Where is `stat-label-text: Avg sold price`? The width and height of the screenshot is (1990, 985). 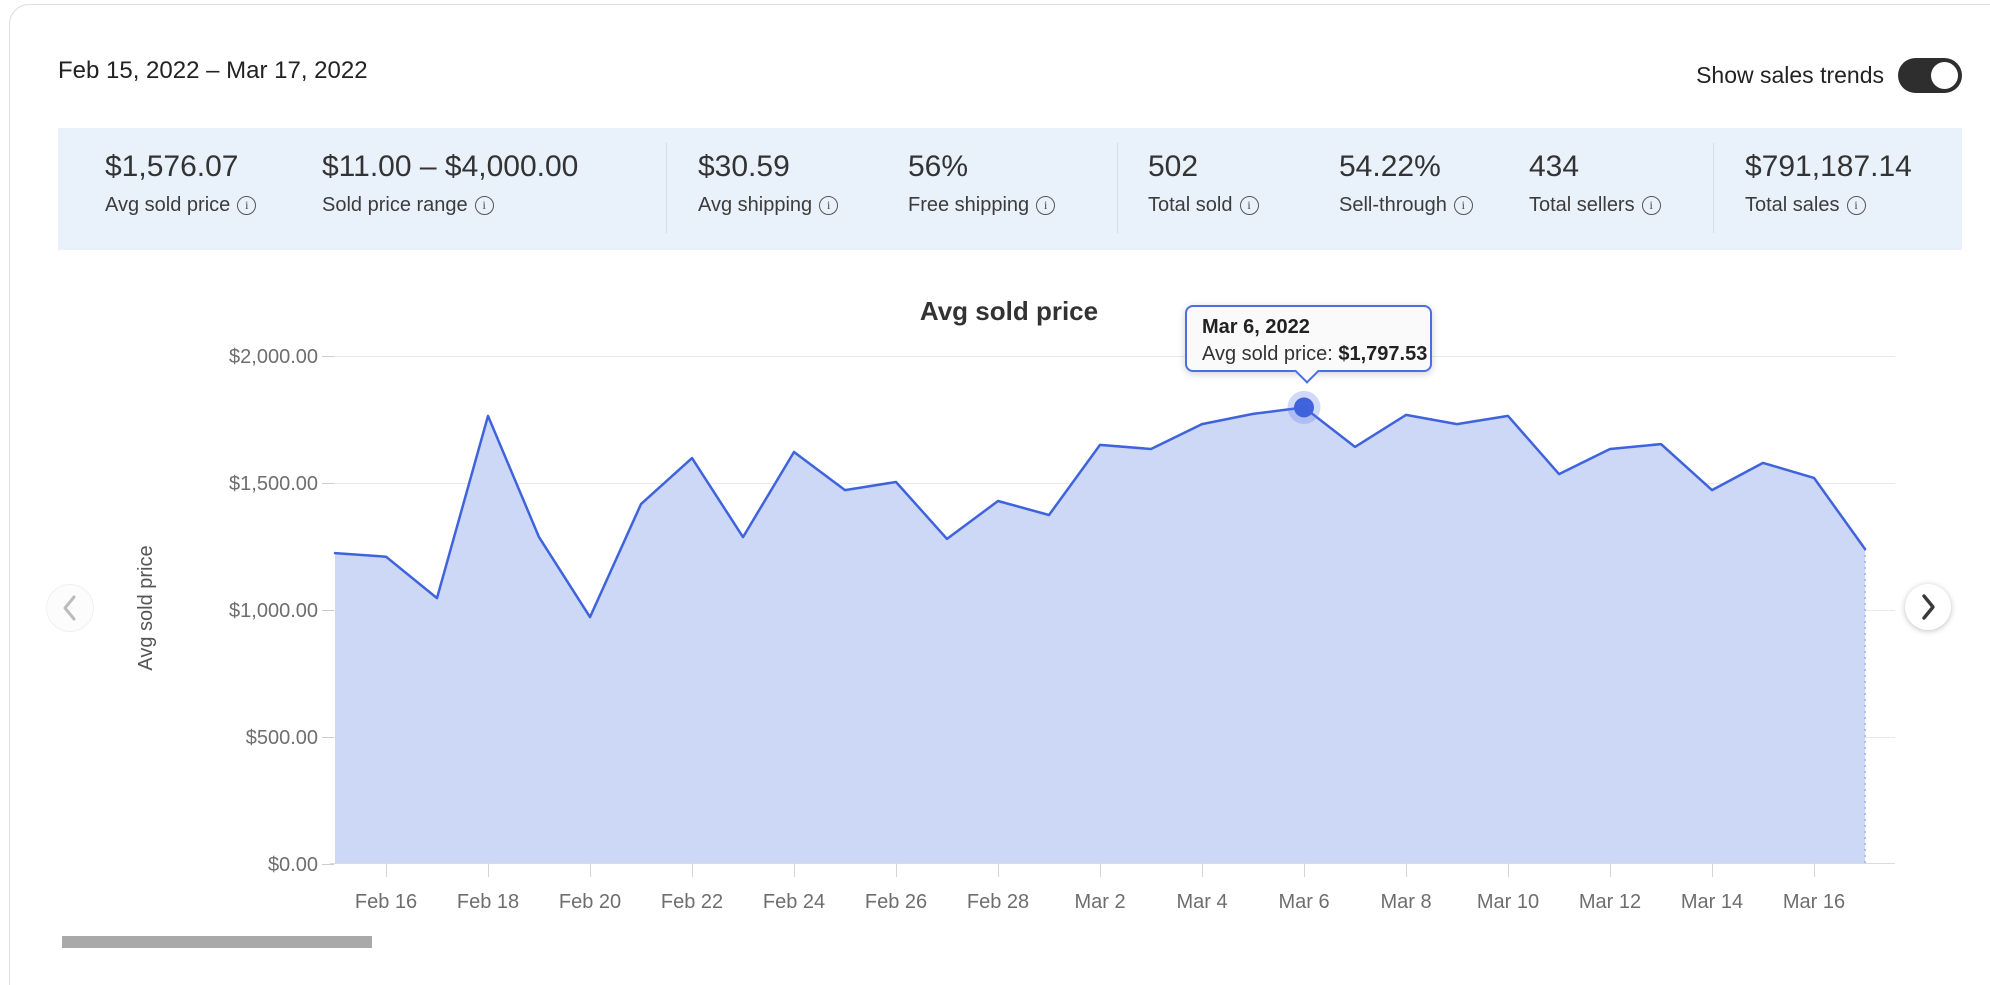 stat-label-text: Avg sold price is located at coordinates (168, 205).